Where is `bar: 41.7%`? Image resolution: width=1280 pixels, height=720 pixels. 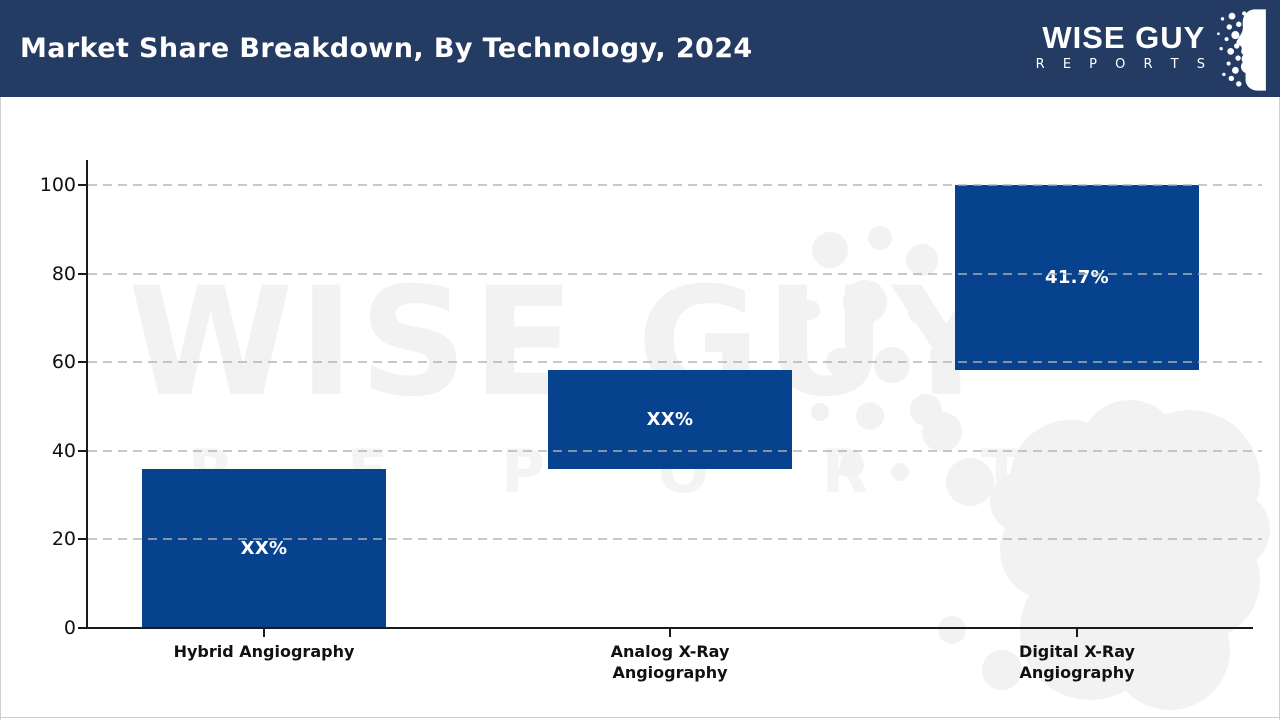
bar: 41.7% is located at coordinates (1077, 277).